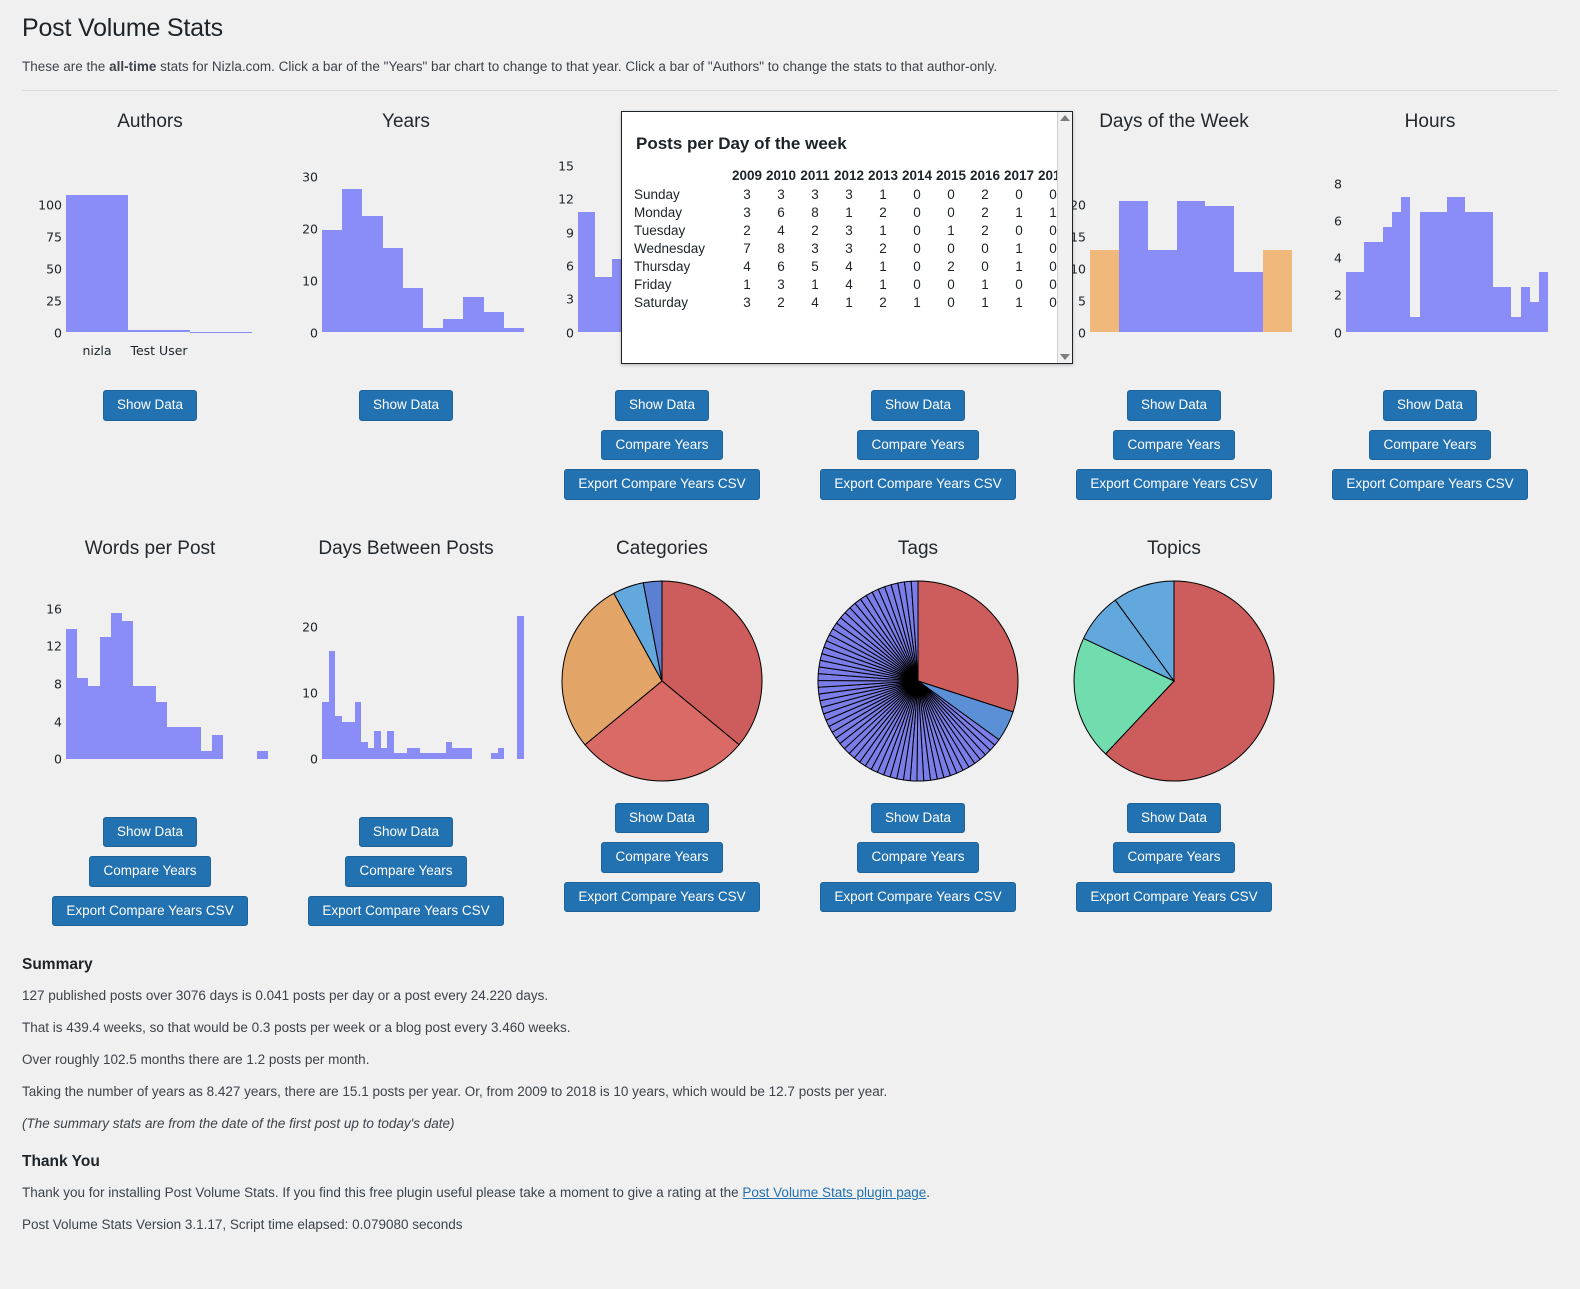 This screenshot has width=1580, height=1289. I want to click on overlay-scrollbar, so click(1064, 237).